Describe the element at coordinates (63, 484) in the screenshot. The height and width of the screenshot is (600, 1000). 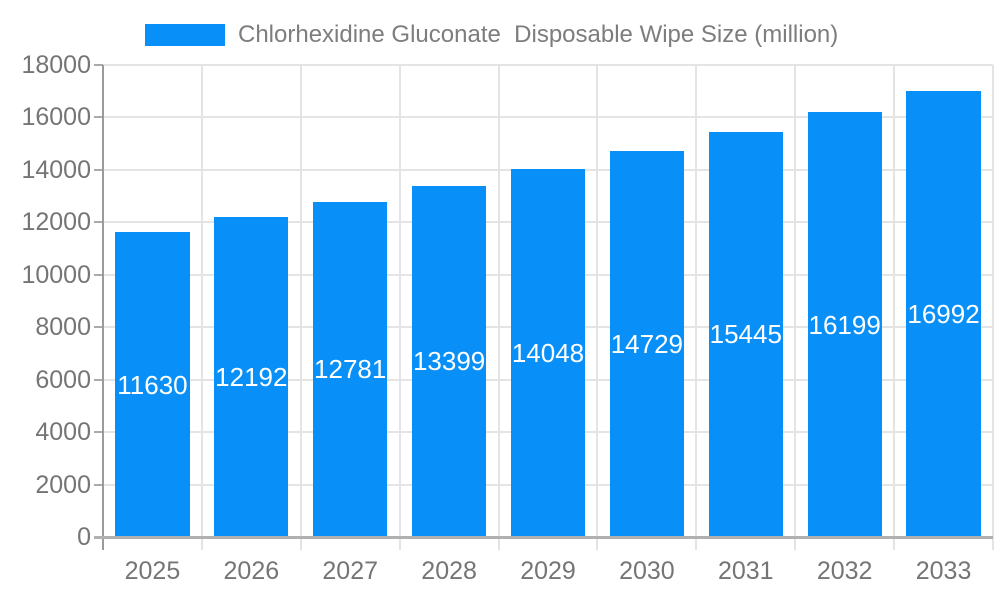
I see `y-axis-tick-label: 2000` at that location.